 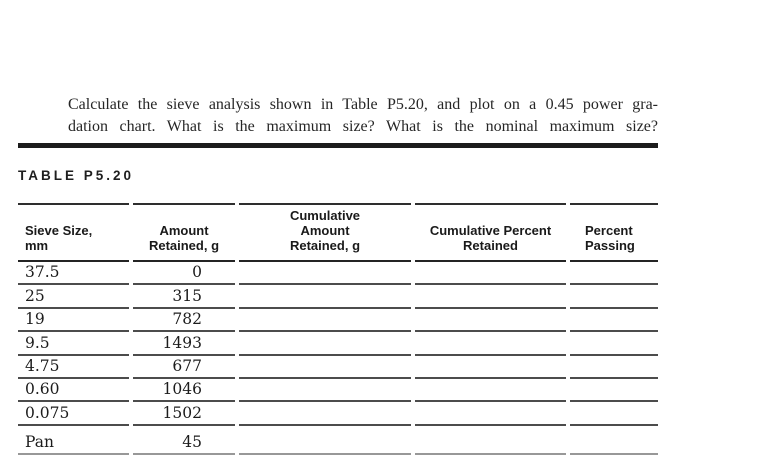 I want to click on cell-value: 677, so click(x=187, y=365).